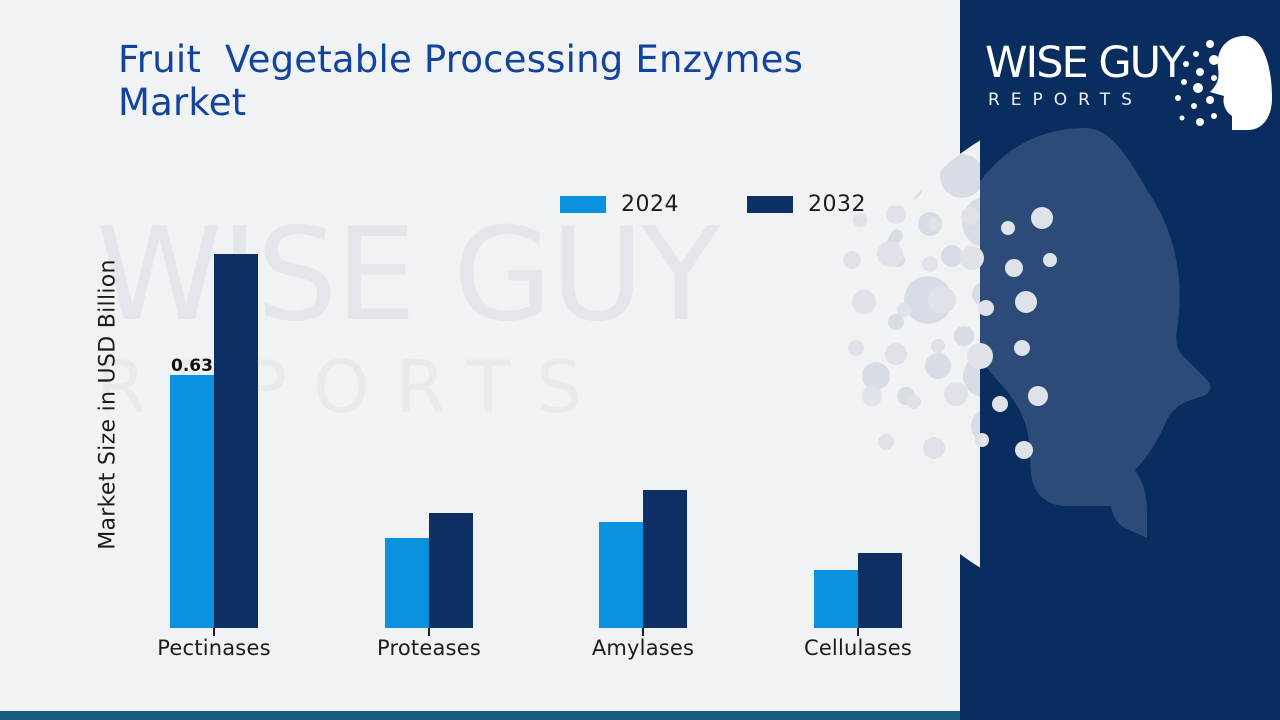  Describe the element at coordinates (1223, 82) in the screenshot. I see `logo-head-dots-icon` at that location.